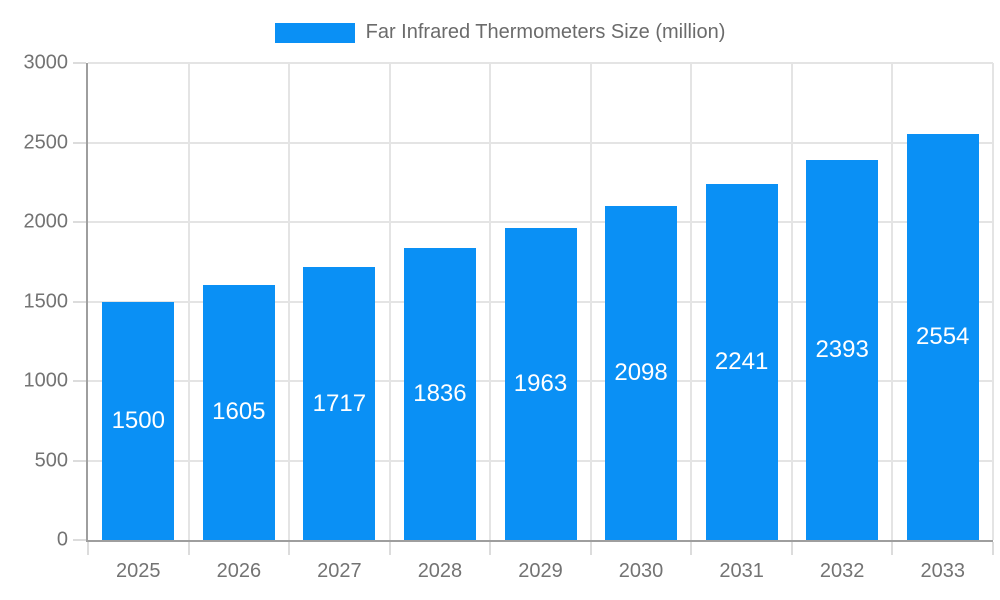  What do you see at coordinates (540, 571) in the screenshot?
I see `x-axis-tick-label: 2029` at bounding box center [540, 571].